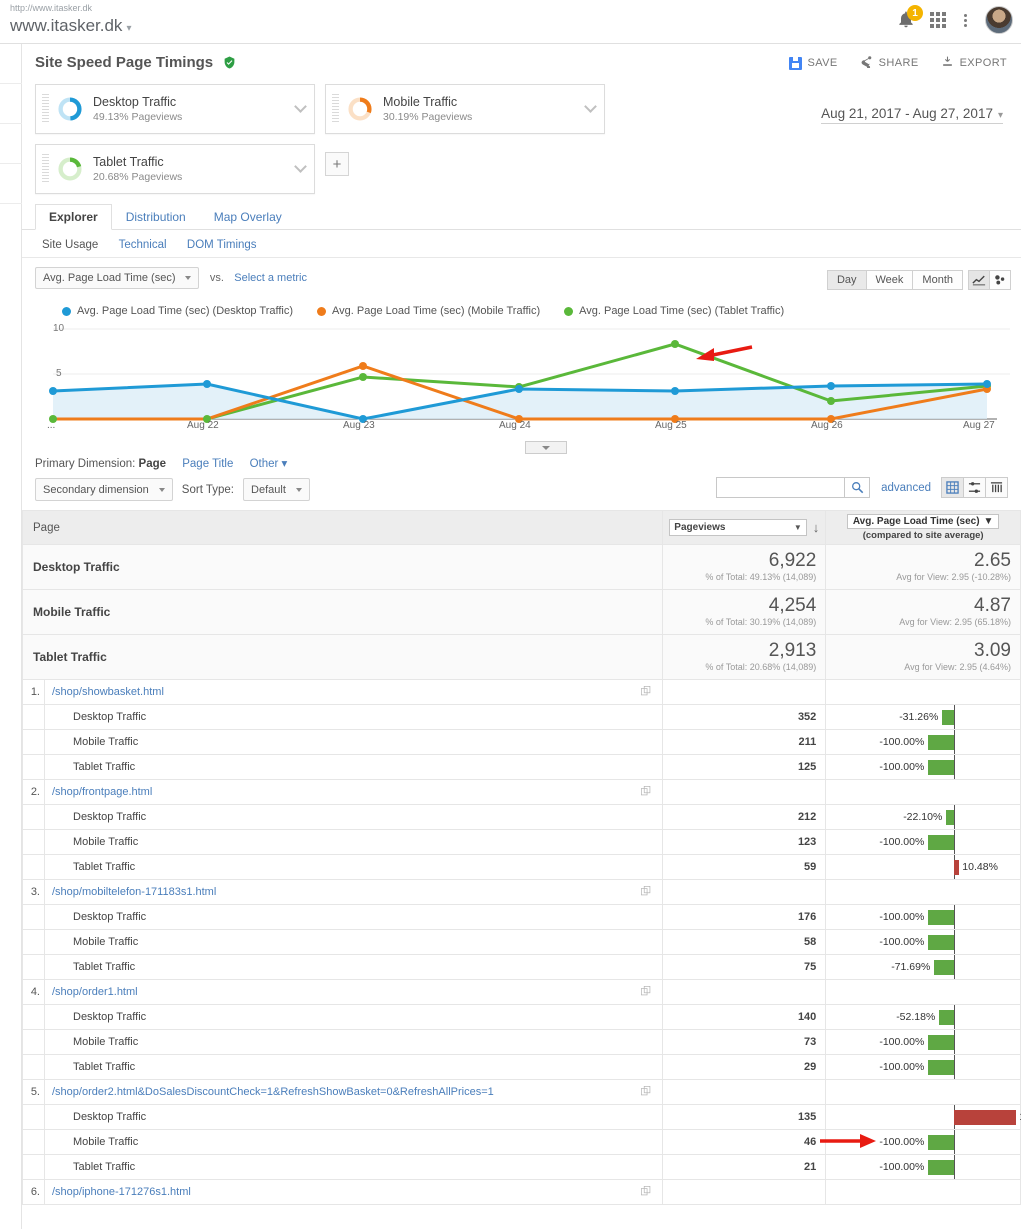 This screenshot has width=1021, height=1229. What do you see at coordinates (276, 489) in the screenshot?
I see `sort-type-select: Default` at bounding box center [276, 489].